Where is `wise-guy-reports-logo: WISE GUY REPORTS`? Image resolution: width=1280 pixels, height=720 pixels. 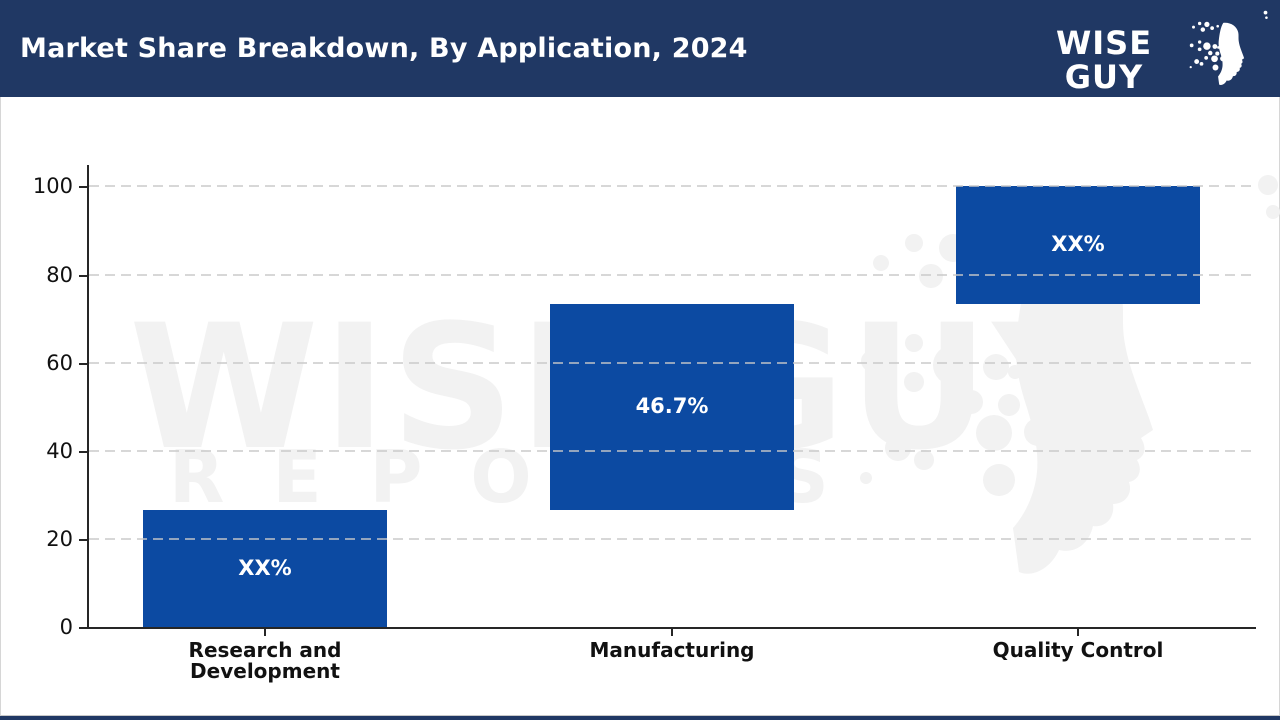 wise-guy-reports-logo: WISE GUY REPORTS is located at coordinates (1143, 56).